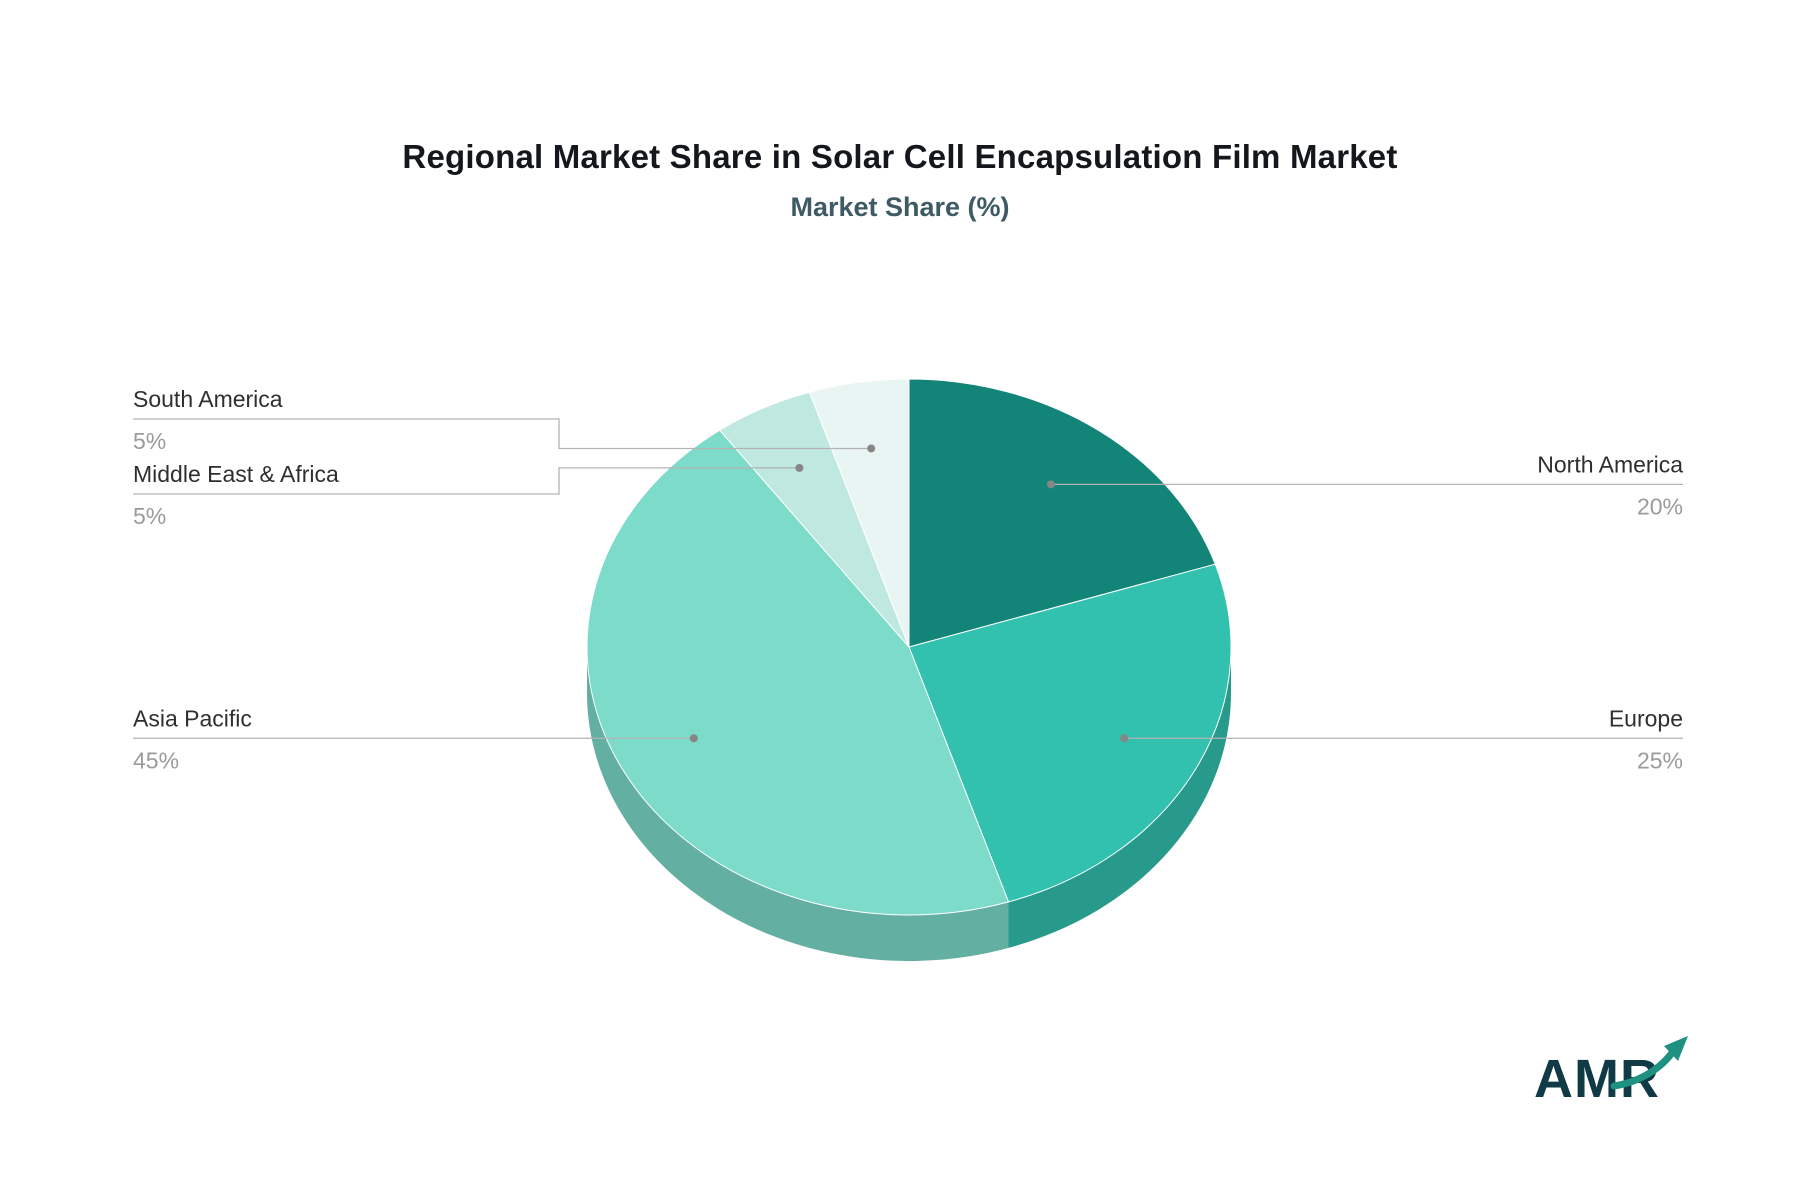 The width and height of the screenshot is (1800, 1196). I want to click on leader-line-middle-east-africa, so click(466, 481).